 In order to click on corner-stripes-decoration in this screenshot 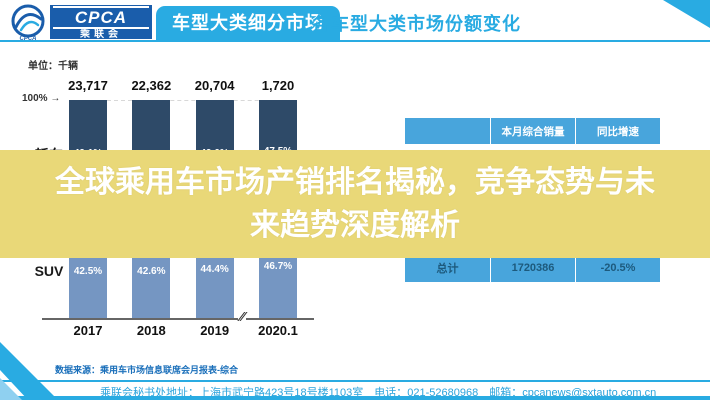, I will do `click(29, 371)`.